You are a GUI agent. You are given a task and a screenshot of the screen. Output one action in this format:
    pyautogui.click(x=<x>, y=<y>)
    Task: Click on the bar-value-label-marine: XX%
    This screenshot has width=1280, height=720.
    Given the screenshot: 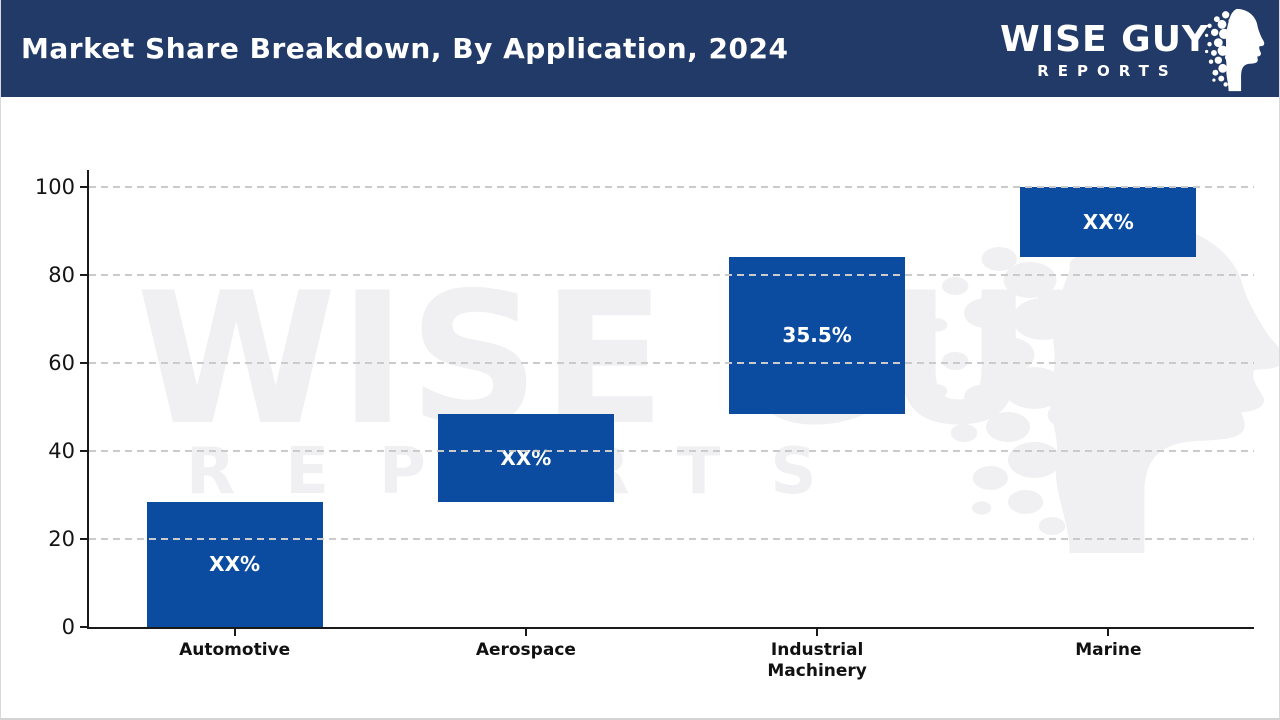 What is the action you would take?
    pyautogui.click(x=1108, y=222)
    